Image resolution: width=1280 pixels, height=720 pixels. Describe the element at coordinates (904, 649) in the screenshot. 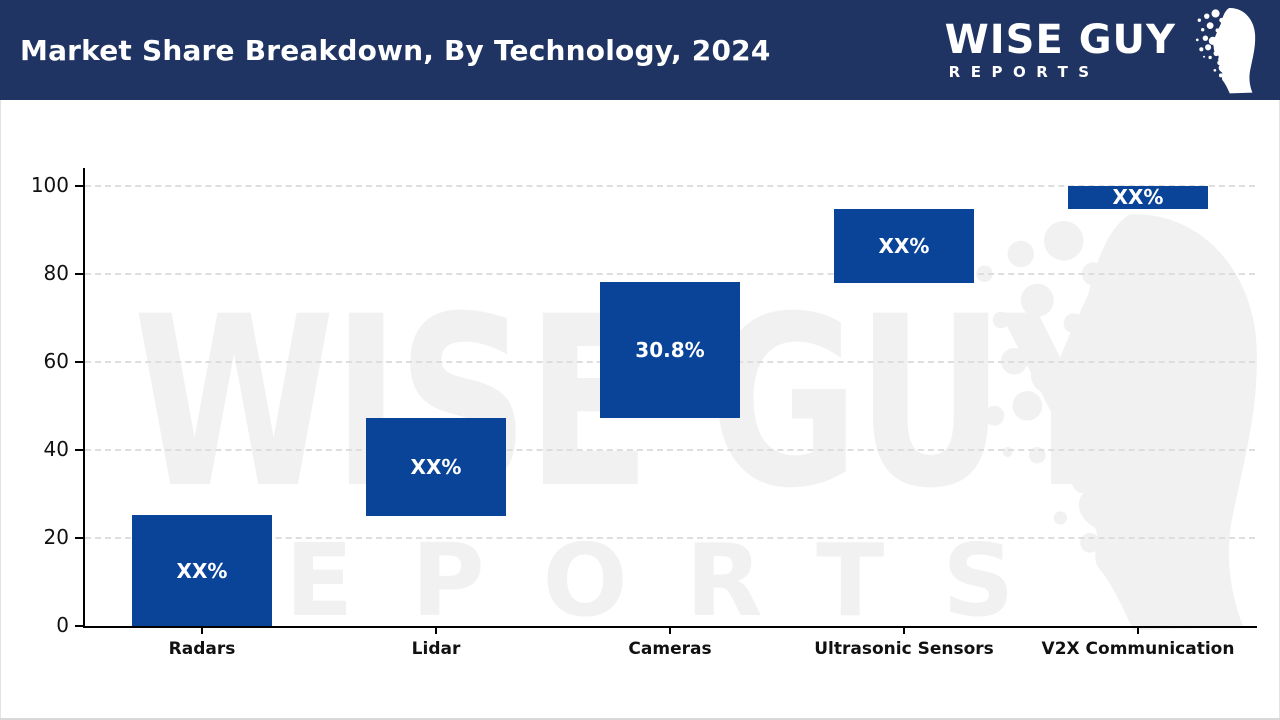

I see `x-tick-label-3: Ultrasonic Sensors` at that location.